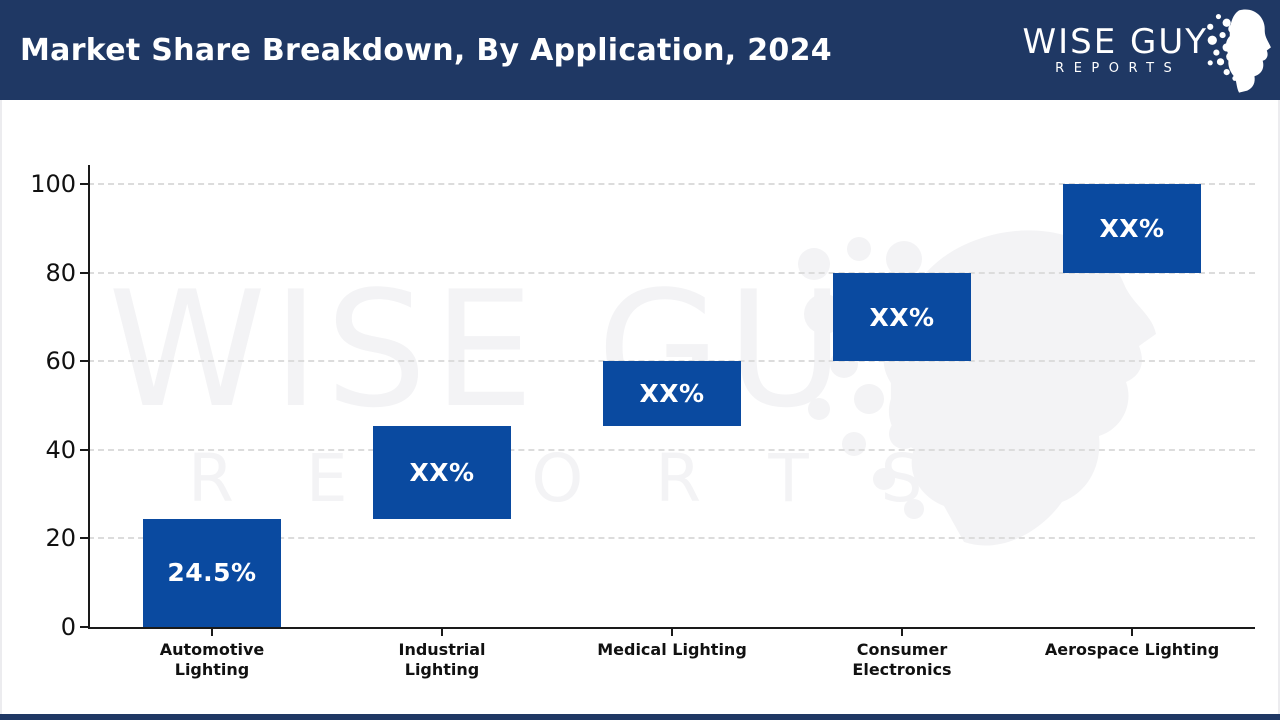 Image resolution: width=1280 pixels, height=720 pixels. Describe the element at coordinates (53, 184) in the screenshot. I see `y-tick-label: 100` at that location.